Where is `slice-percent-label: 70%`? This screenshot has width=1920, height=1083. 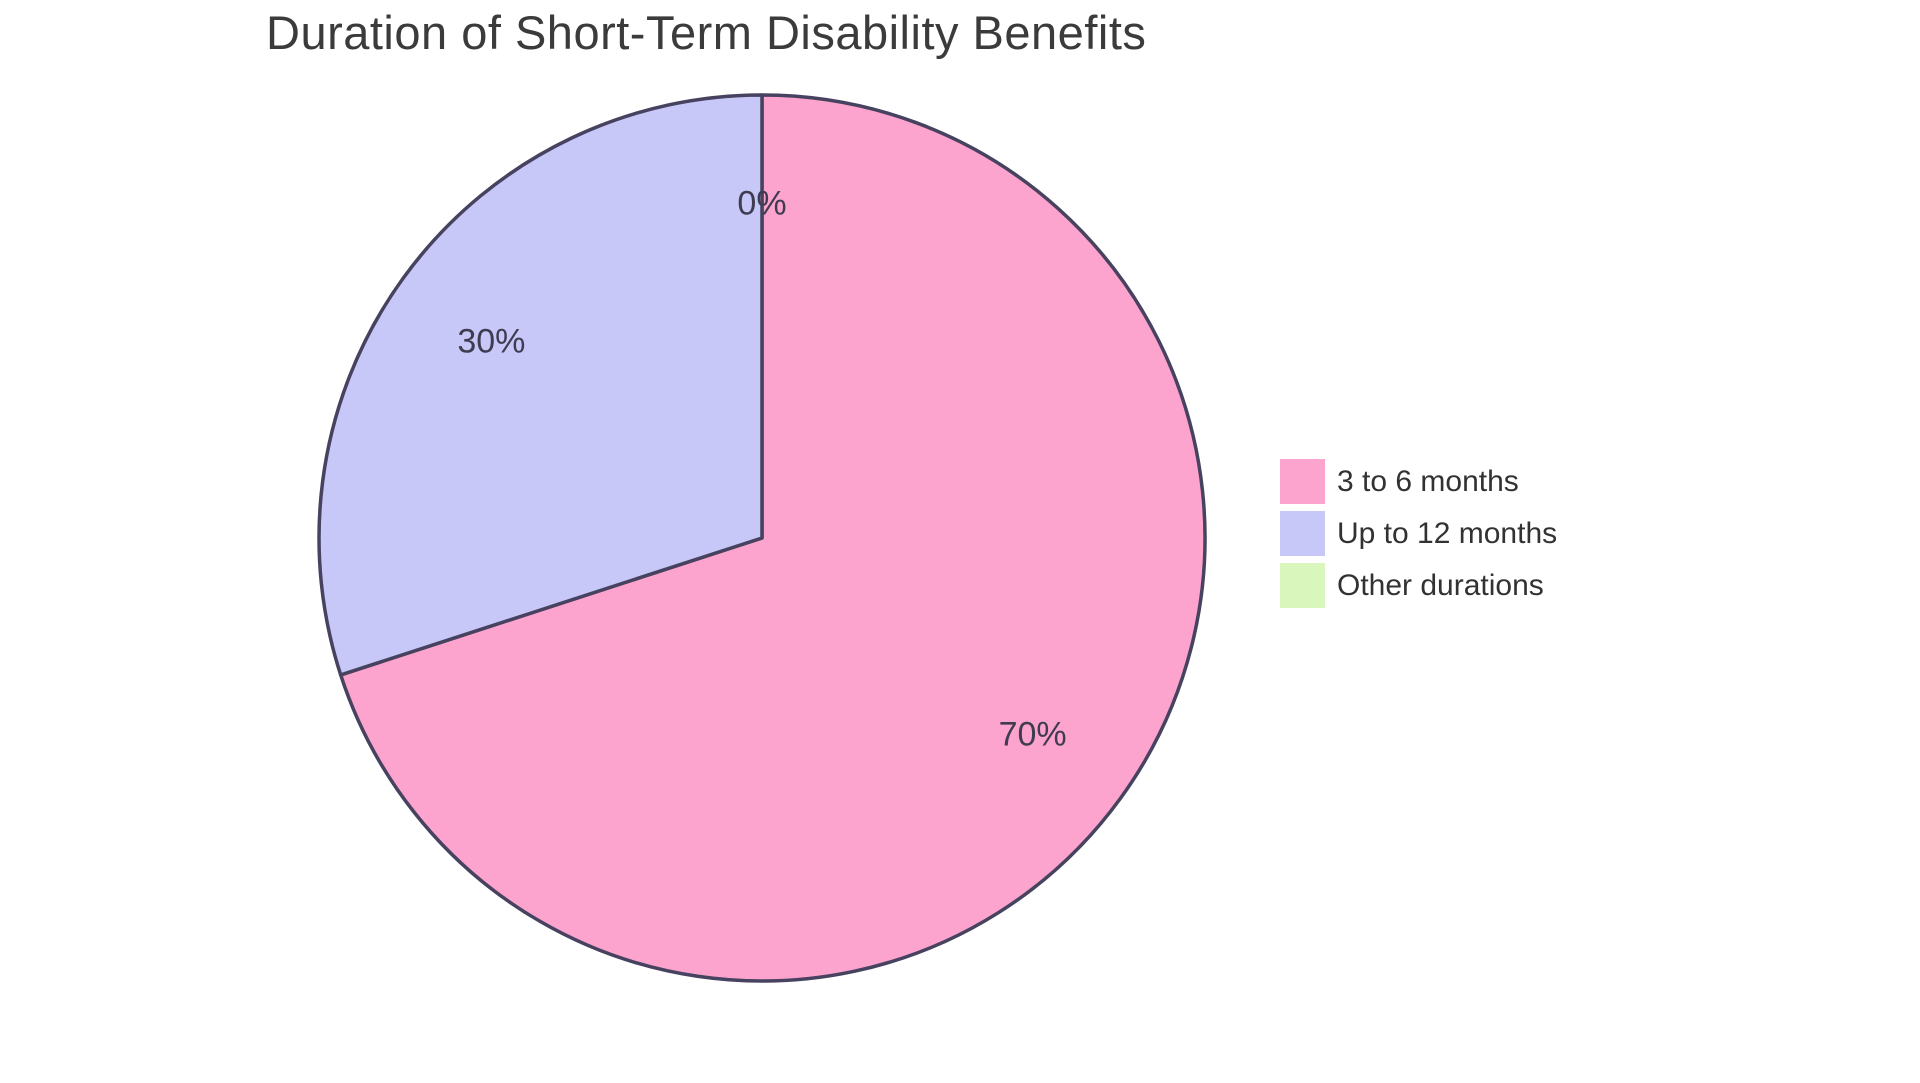
slice-percent-label: 70% is located at coordinates (1033, 735).